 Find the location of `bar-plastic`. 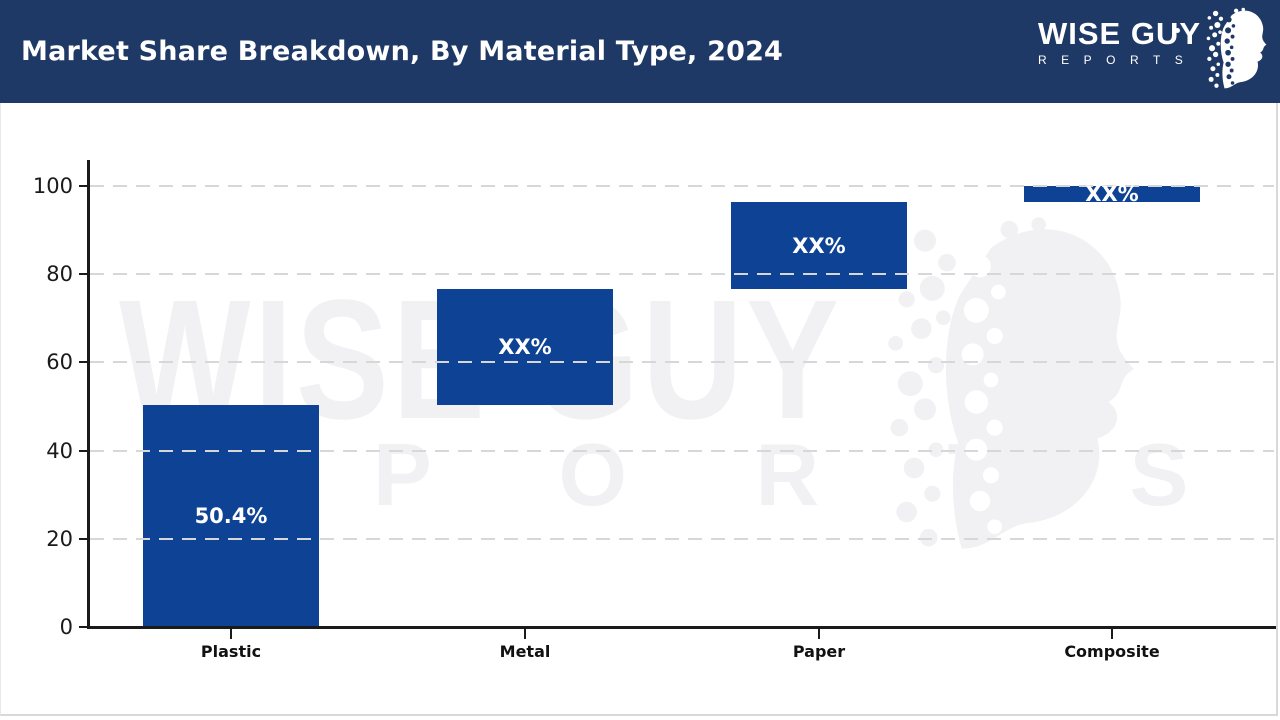

bar-plastic is located at coordinates (231, 515).